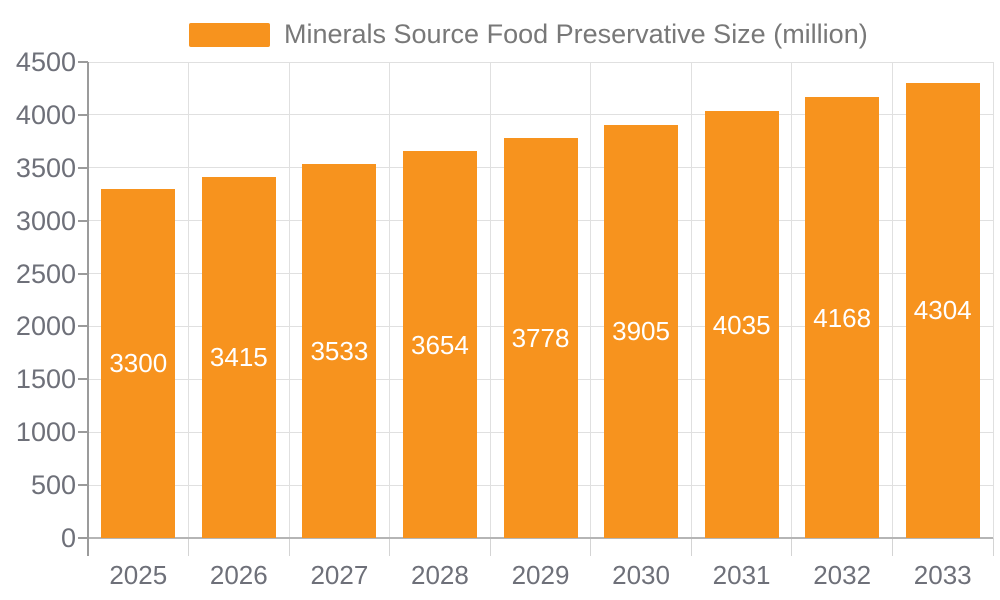 This screenshot has height=600, width=1000. Describe the element at coordinates (540, 575) in the screenshot. I see `x-axis-tick-label: 2029` at that location.